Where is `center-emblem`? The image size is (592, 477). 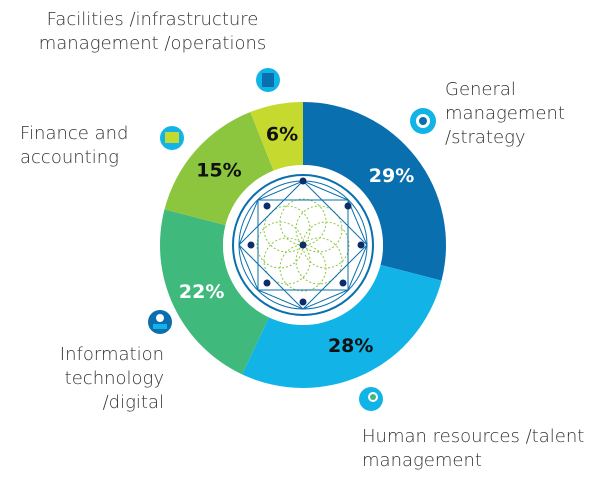
center-emblem is located at coordinates (303, 245).